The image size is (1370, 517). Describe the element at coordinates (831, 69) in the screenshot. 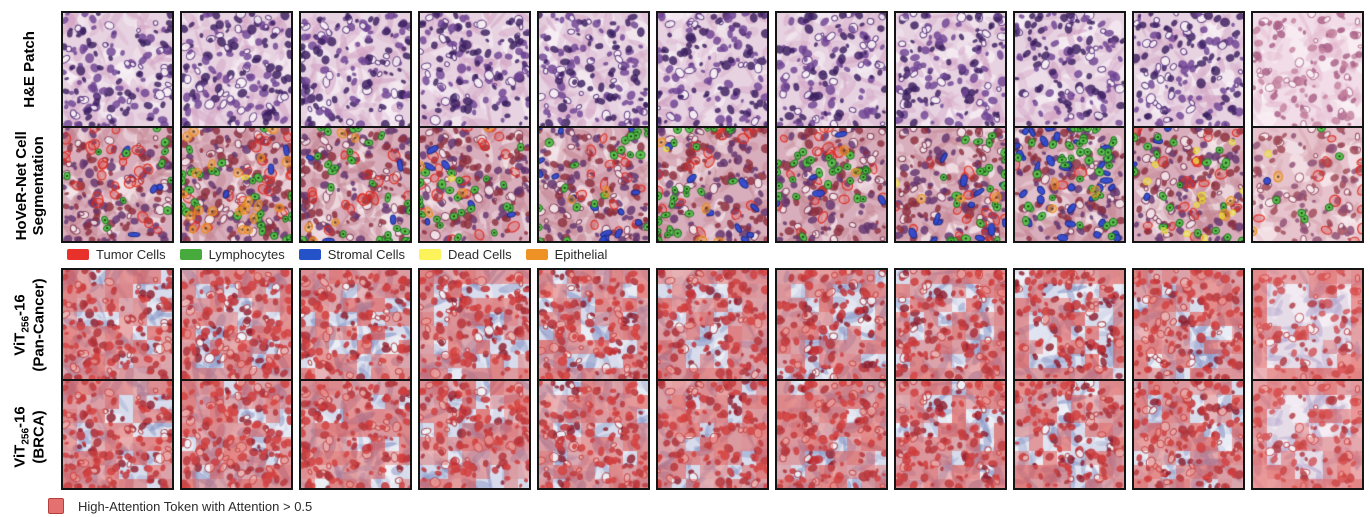

I see `patch-he-col7` at that location.